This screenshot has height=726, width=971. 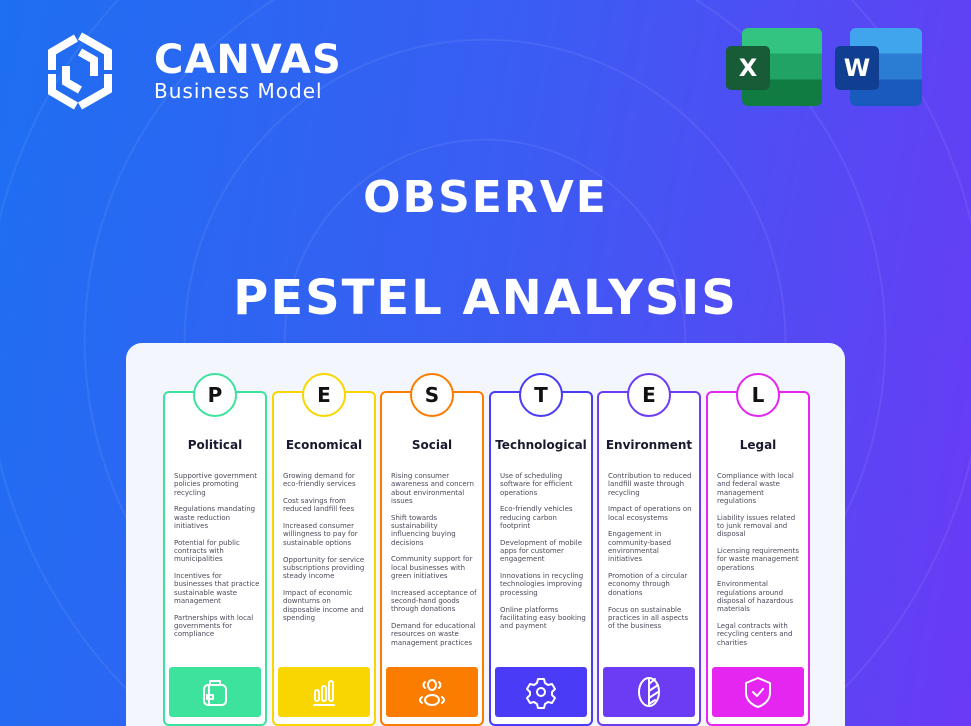 What do you see at coordinates (324, 445) in the screenshot?
I see `column-title: Economical` at bounding box center [324, 445].